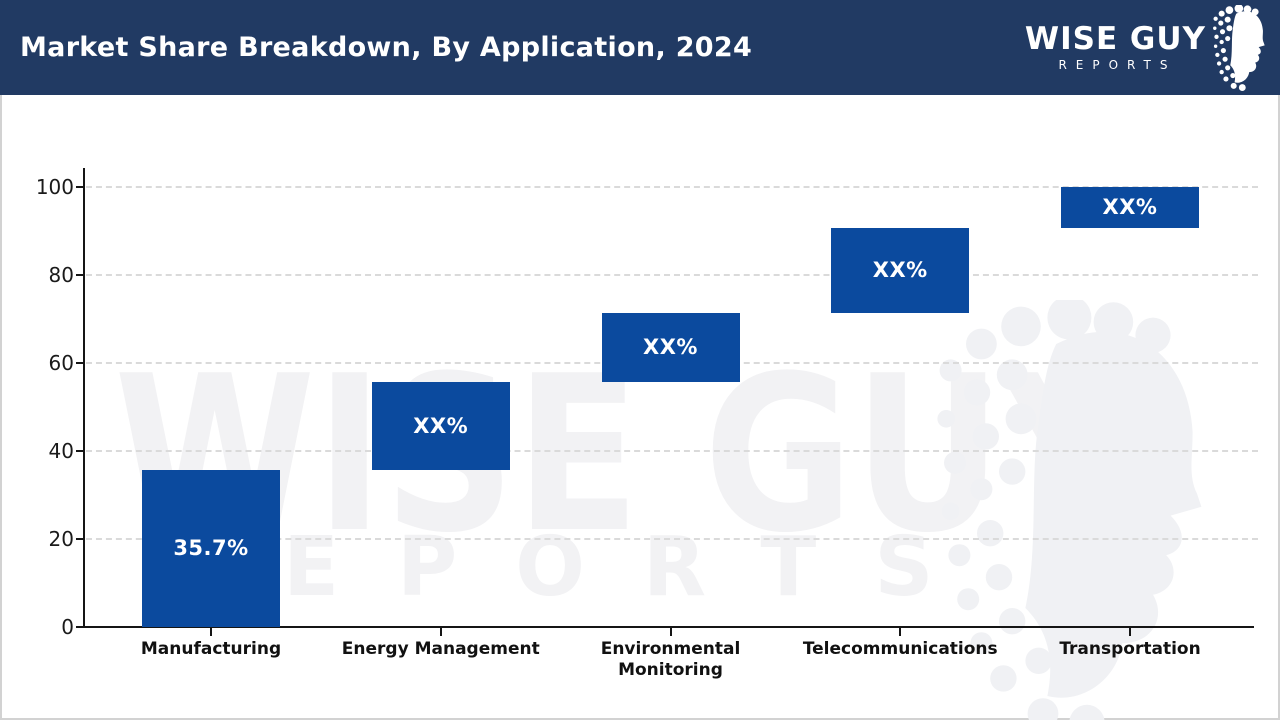 The height and width of the screenshot is (720, 1280). I want to click on logo-subtext: REPORTS, so click(1117, 65).